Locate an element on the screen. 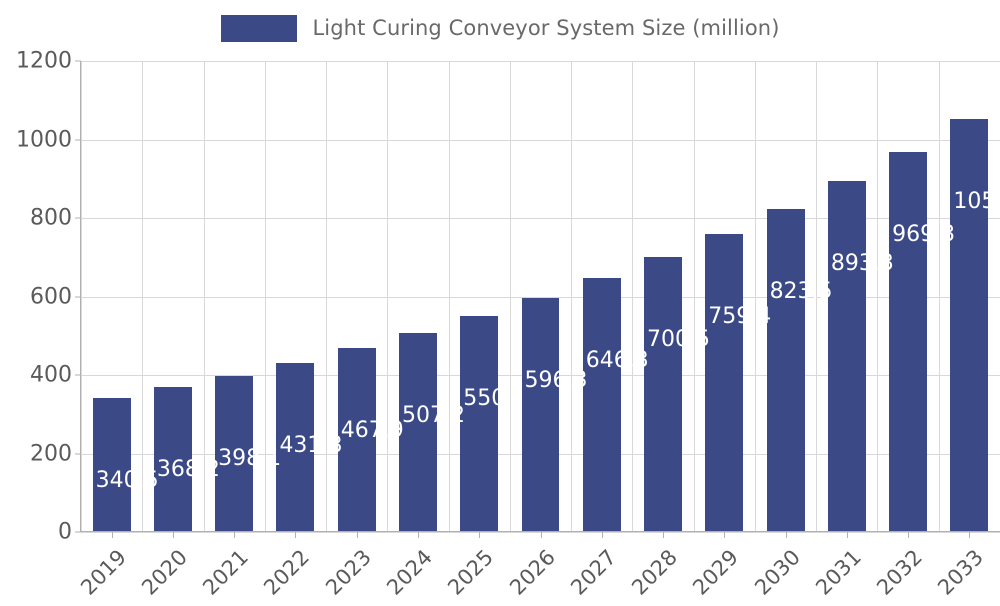  x-axis-tick-label: 2021 is located at coordinates (226, 572).